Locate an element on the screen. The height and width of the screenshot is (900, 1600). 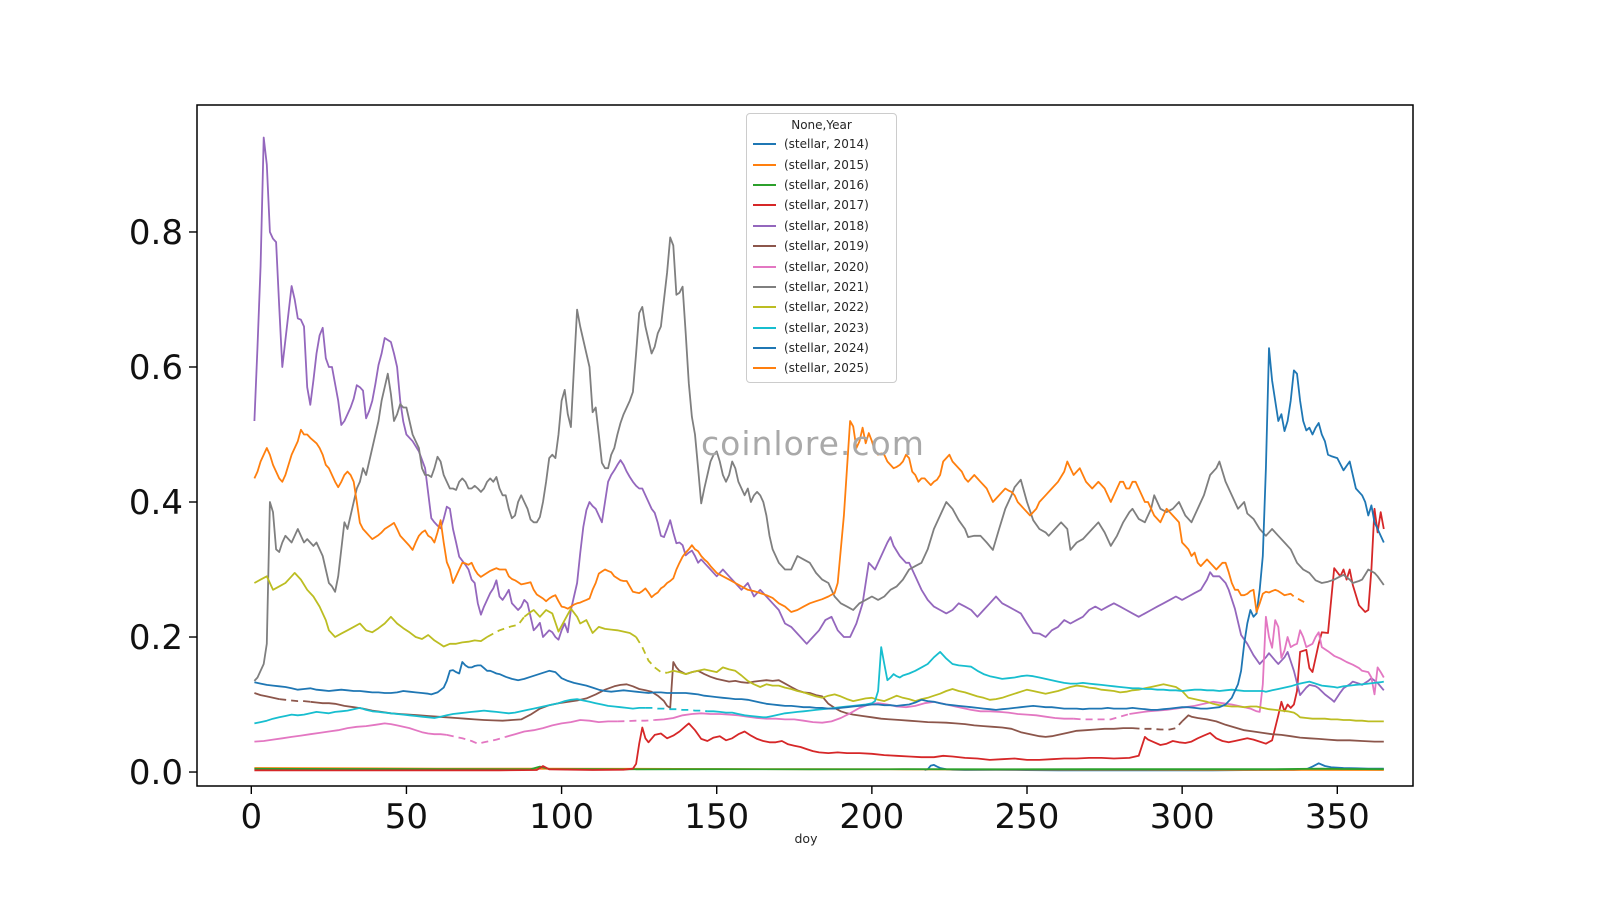
legend-item-label: (stellar, 2025) is located at coordinates (826, 368).